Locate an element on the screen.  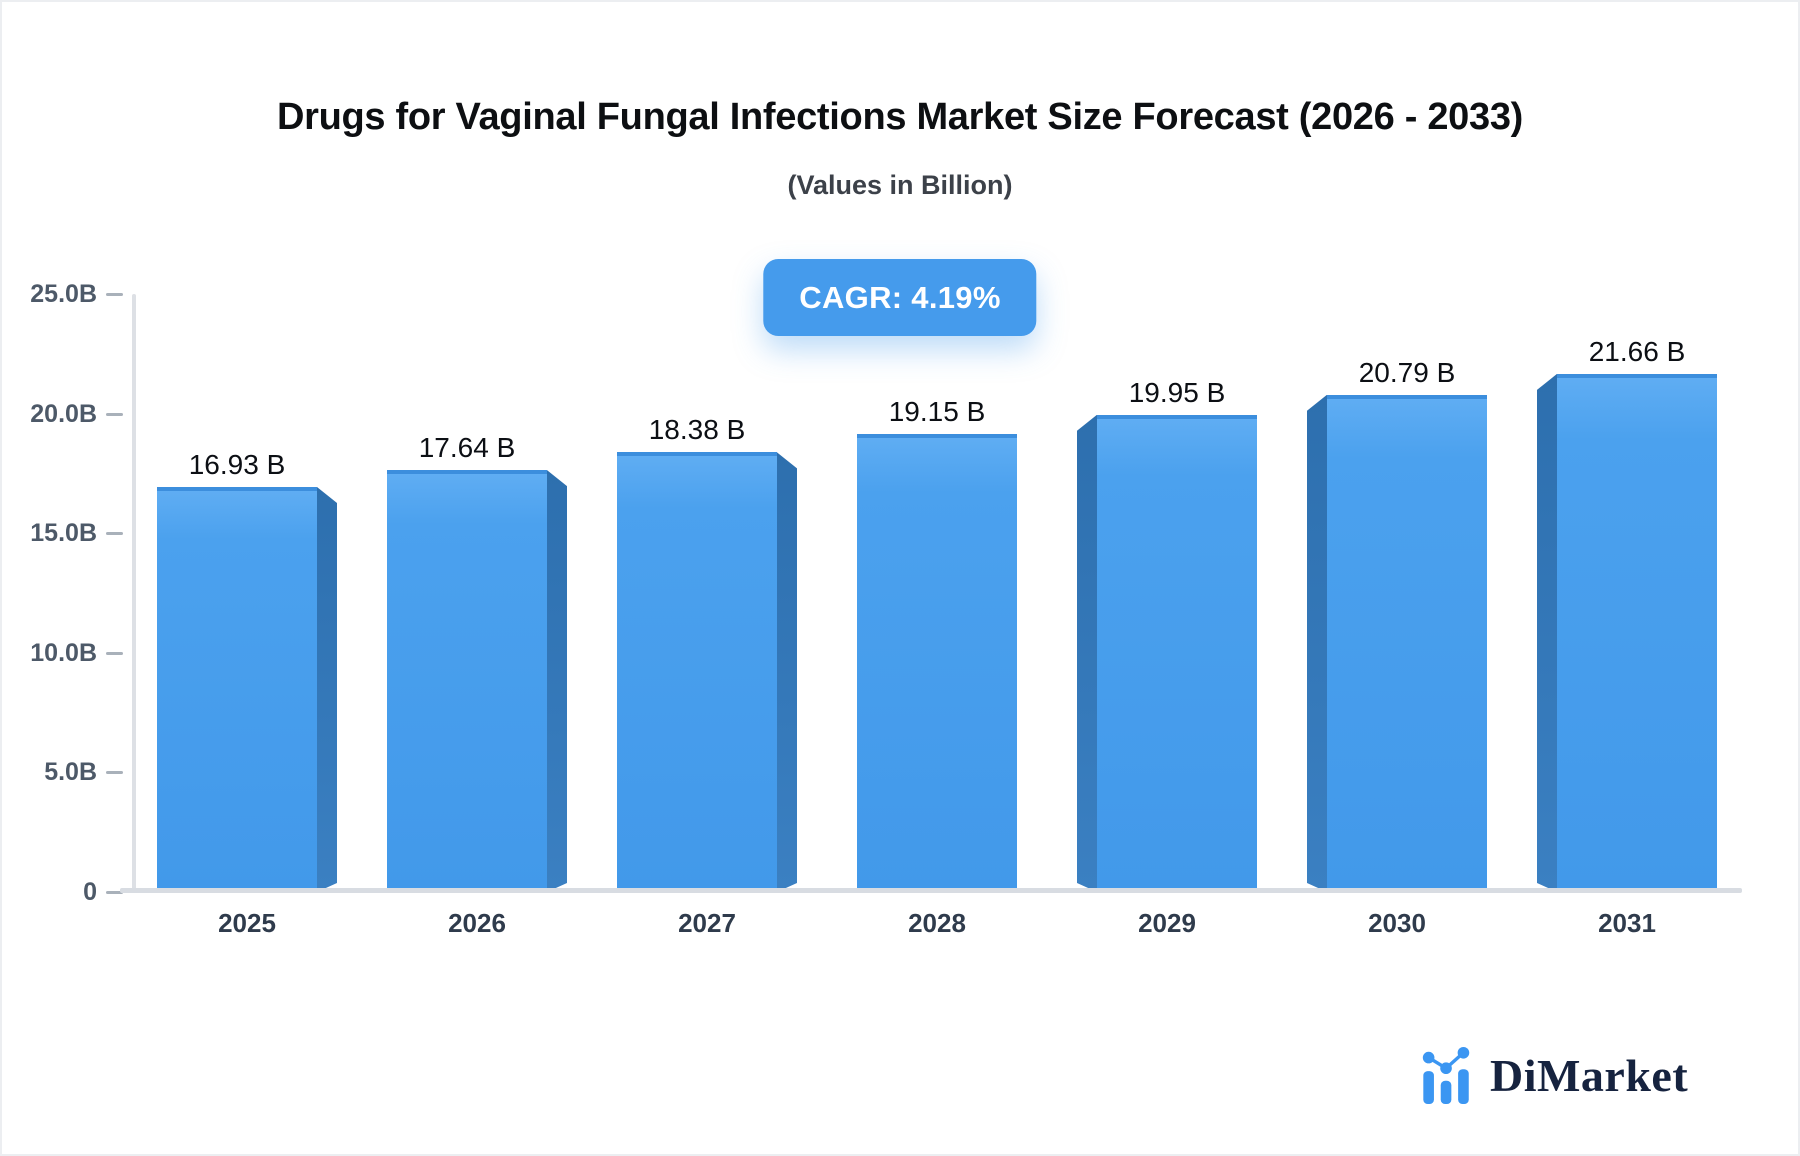
dimarket-logo-icon is located at coordinates (1446, 1075).